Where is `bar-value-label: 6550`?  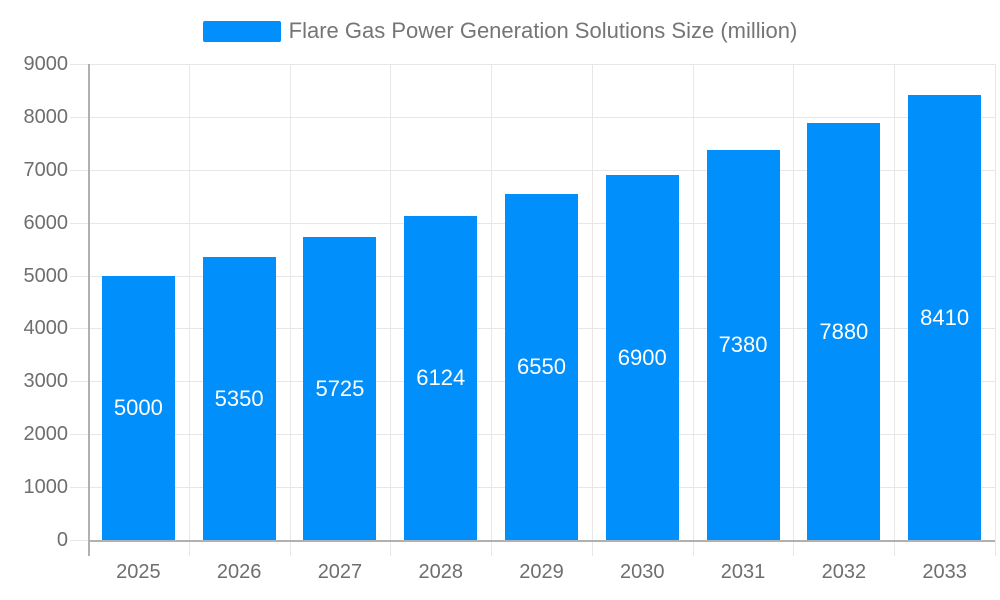 bar-value-label: 6550 is located at coordinates (541, 366).